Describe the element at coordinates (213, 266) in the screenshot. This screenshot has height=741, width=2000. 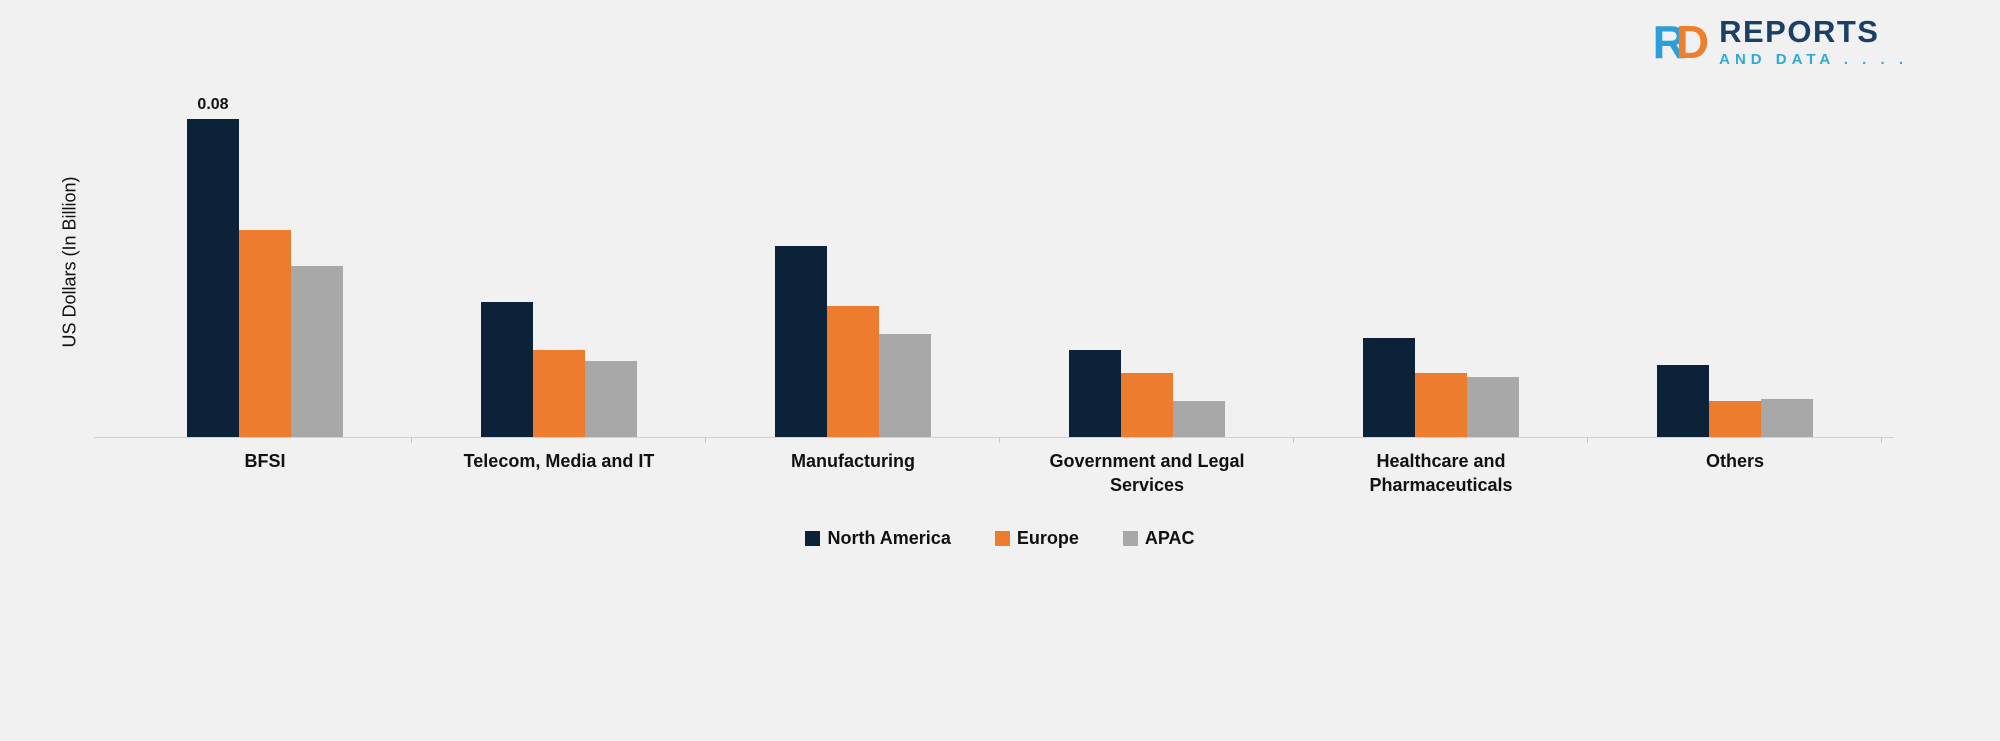
I see `bar-north-america-bfsi: 0.08` at that location.